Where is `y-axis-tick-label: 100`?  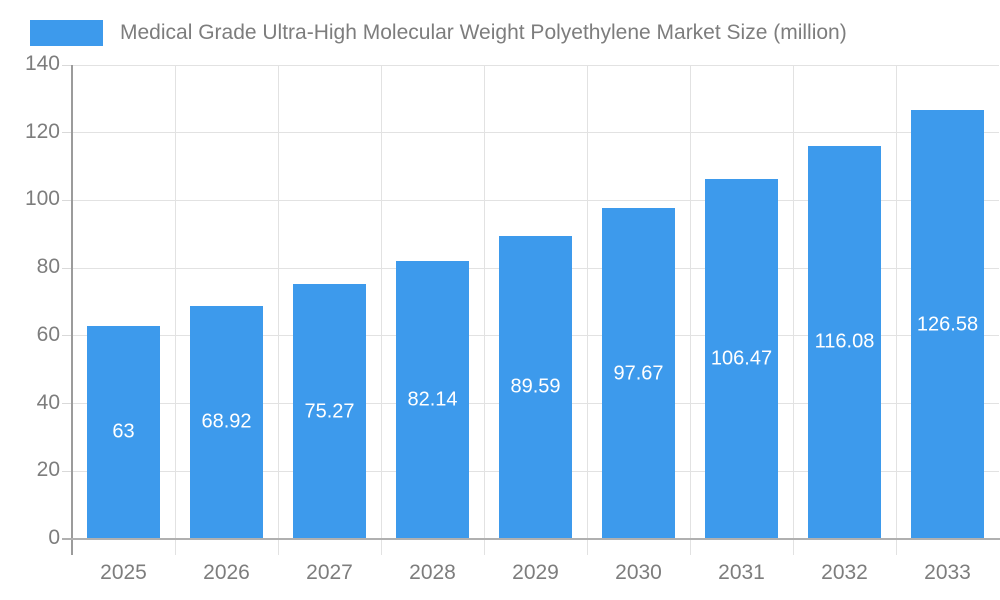 y-axis-tick-label: 100 is located at coordinates (42, 199).